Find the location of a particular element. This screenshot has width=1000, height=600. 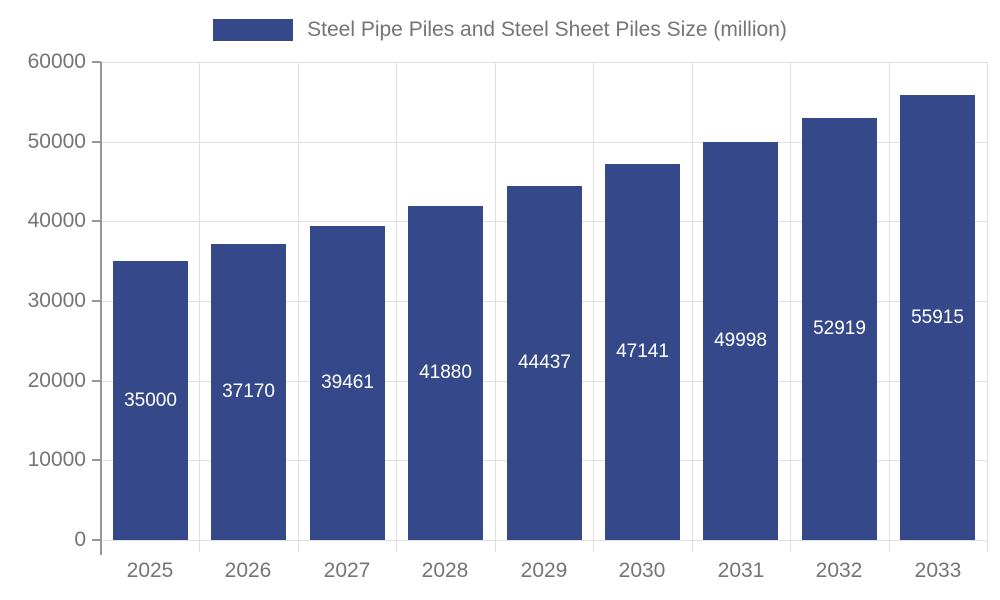

legend-swatch-icon is located at coordinates (253, 30).